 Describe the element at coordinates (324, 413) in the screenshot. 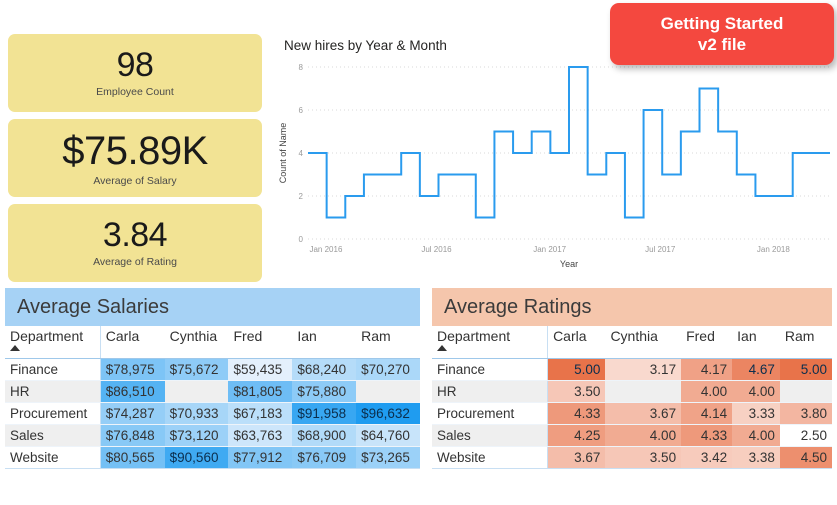

I see `cell-value: $91,958` at that location.